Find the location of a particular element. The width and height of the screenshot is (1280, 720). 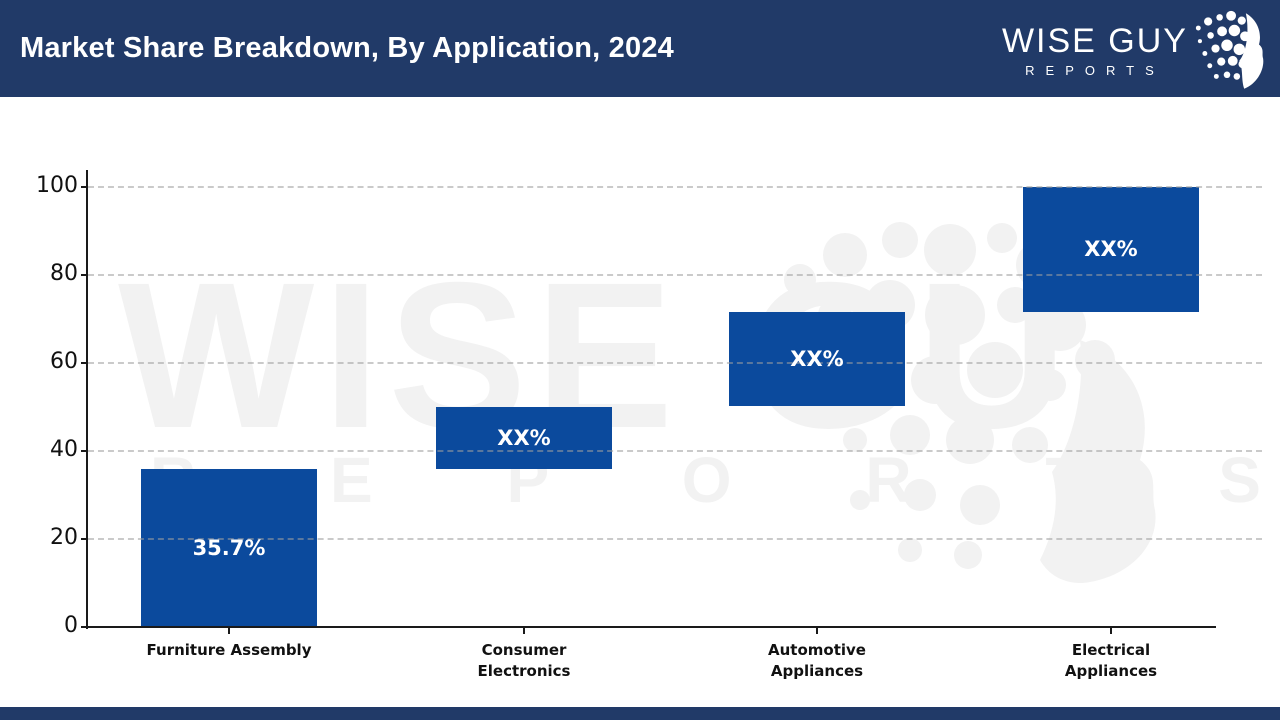

logo-wiseguy-text: WISE GUY is located at coordinates (1094, 41).